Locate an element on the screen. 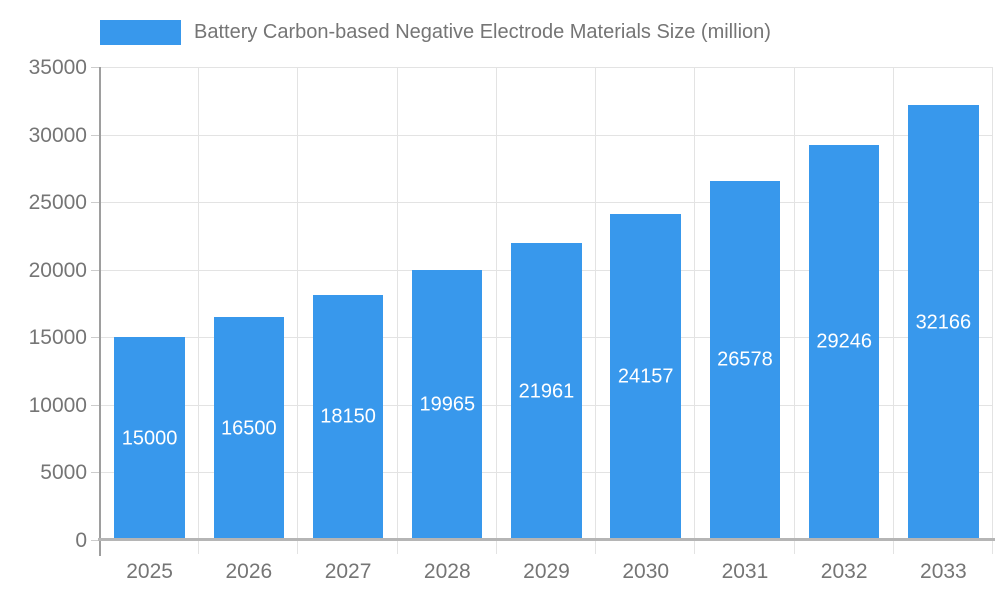  bar-value-label: 18150 is located at coordinates (348, 416).